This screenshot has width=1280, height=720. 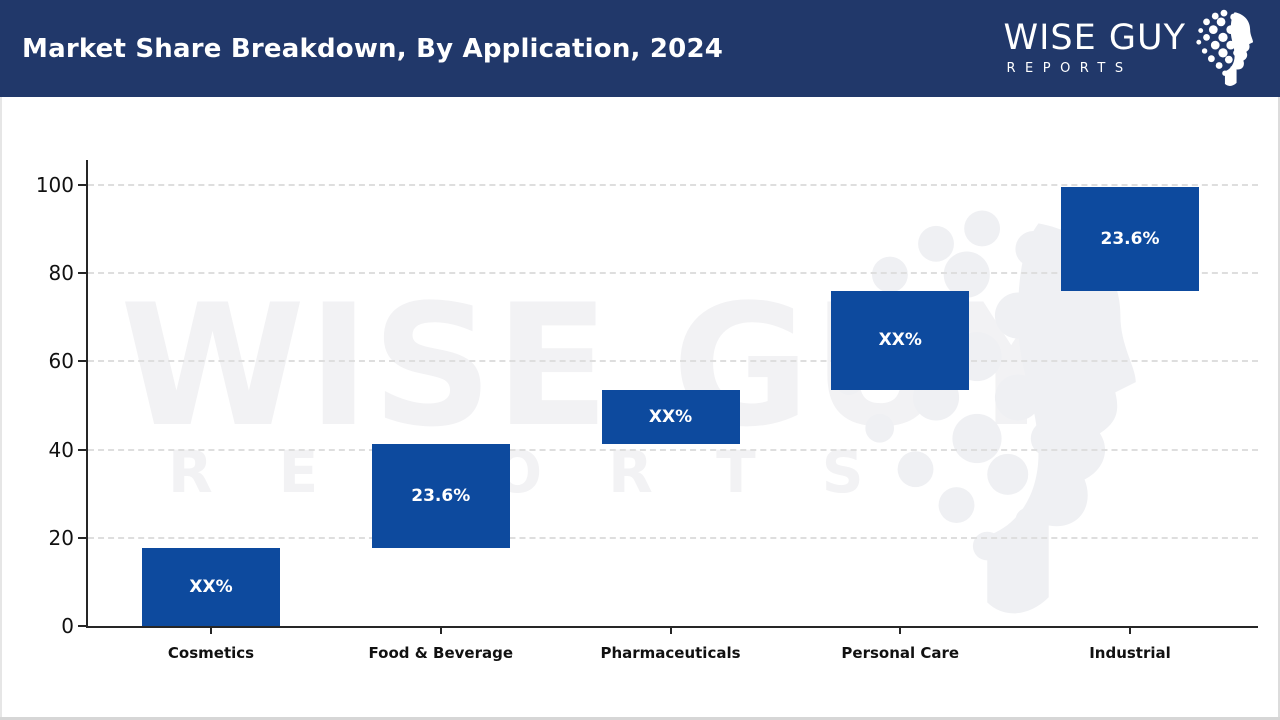 I want to click on logo-text: WISE GUY REPORTS, so click(x=1094, y=47).